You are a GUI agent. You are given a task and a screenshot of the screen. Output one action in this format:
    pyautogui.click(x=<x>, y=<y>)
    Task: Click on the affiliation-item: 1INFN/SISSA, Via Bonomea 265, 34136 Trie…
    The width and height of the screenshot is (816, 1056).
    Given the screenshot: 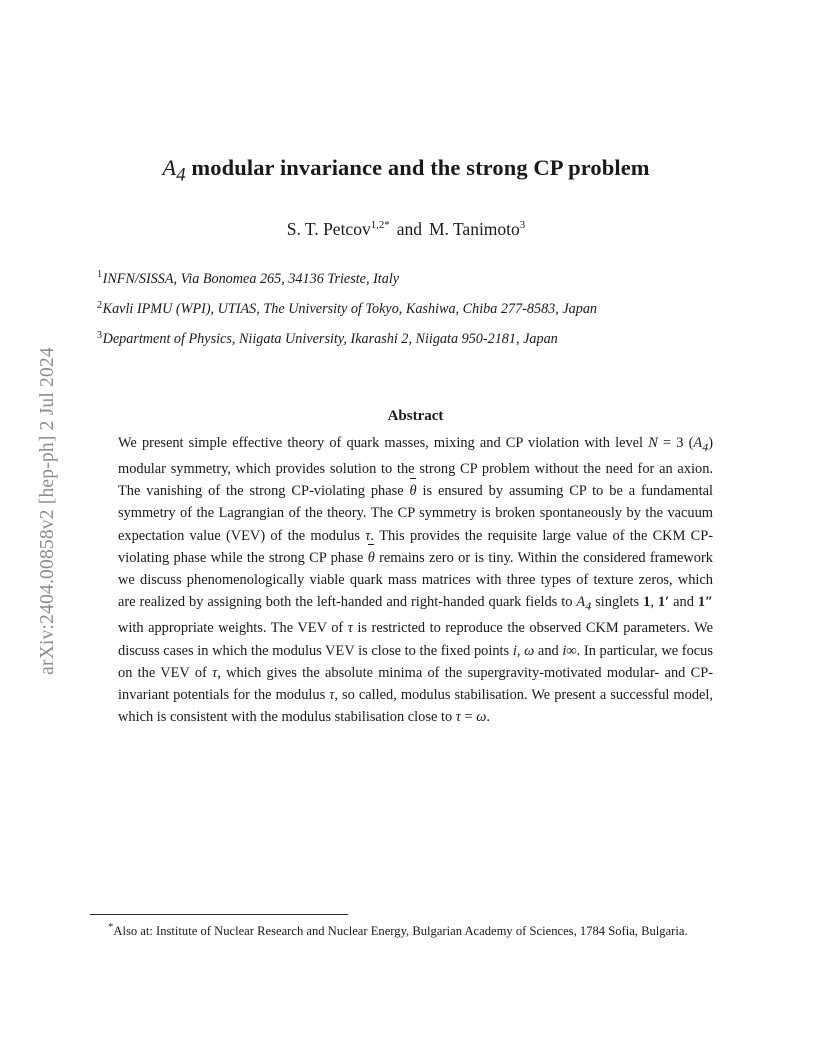 What is the action you would take?
    pyautogui.click(x=409, y=279)
    